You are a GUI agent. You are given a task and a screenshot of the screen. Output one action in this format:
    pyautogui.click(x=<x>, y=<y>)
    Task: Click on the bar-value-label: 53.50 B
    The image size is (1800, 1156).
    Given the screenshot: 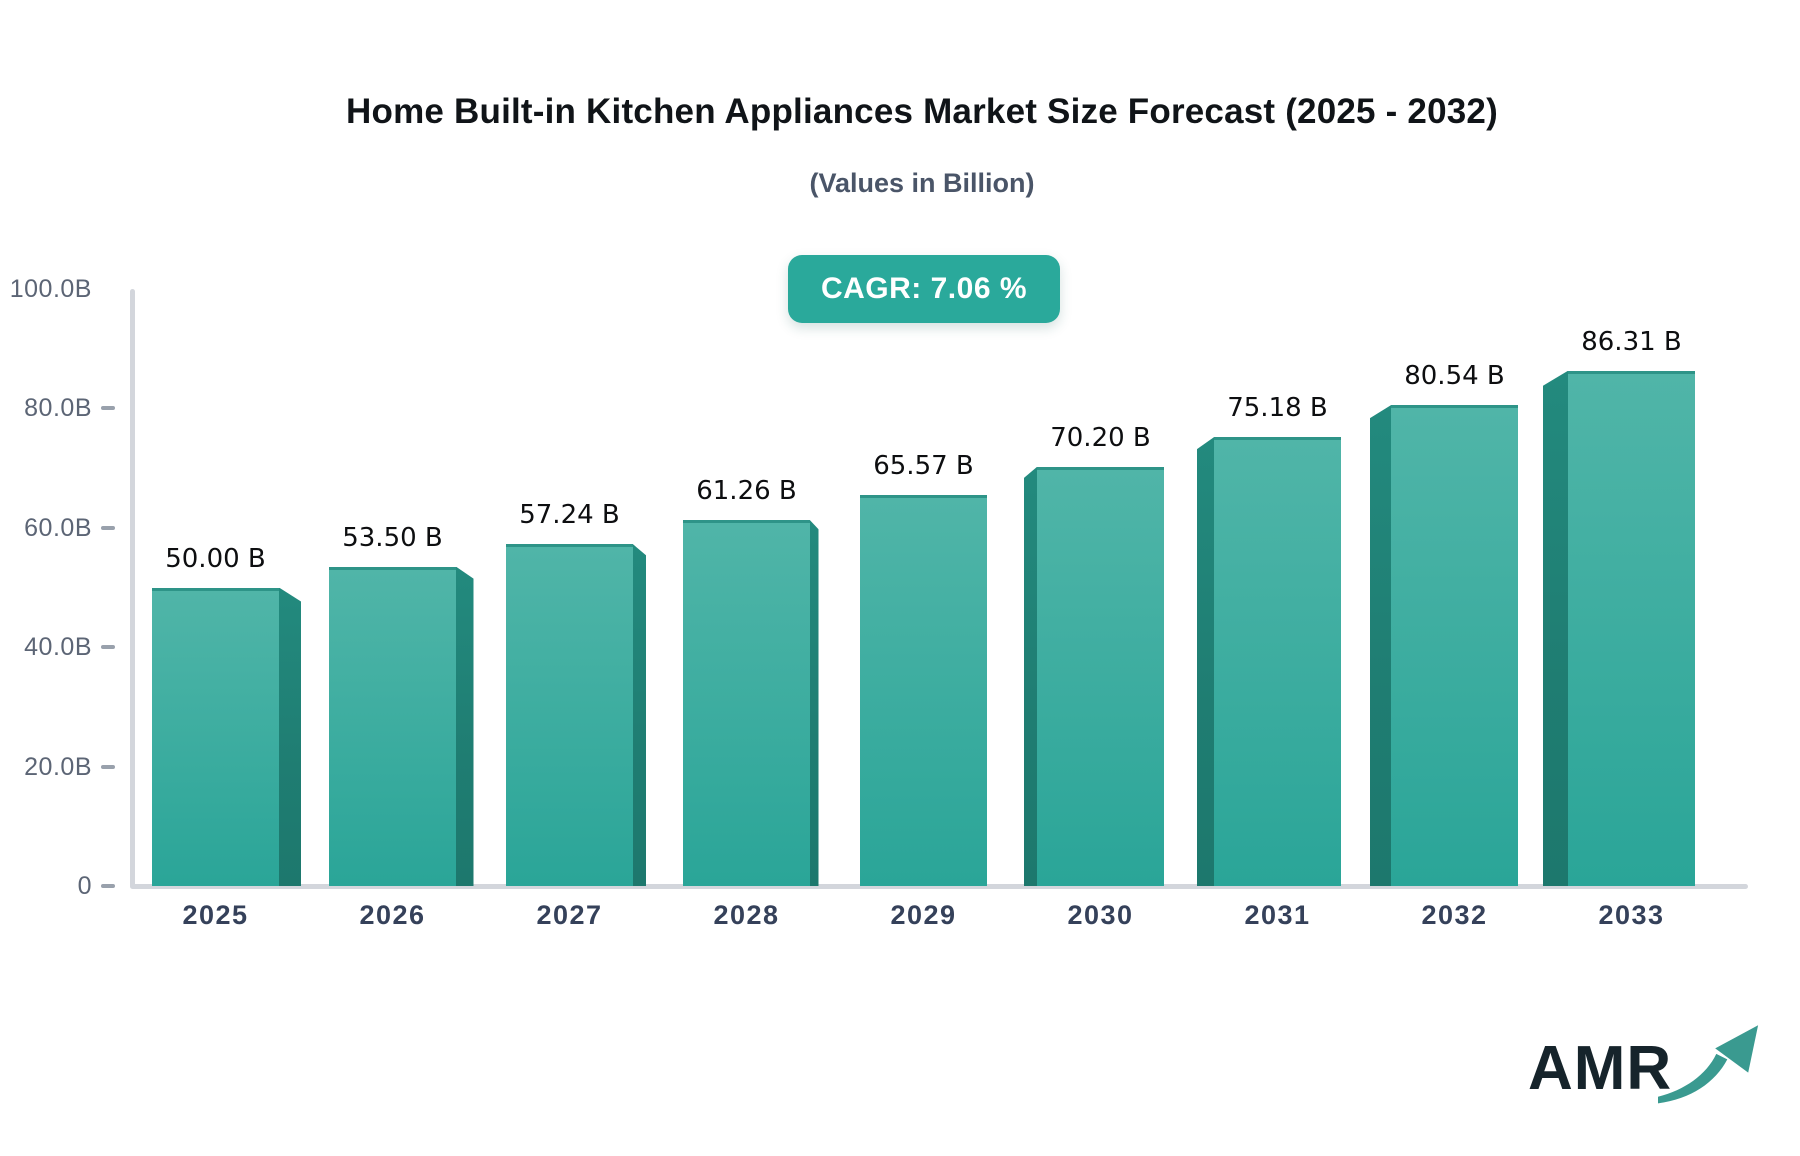 What is the action you would take?
    pyautogui.click(x=392, y=537)
    